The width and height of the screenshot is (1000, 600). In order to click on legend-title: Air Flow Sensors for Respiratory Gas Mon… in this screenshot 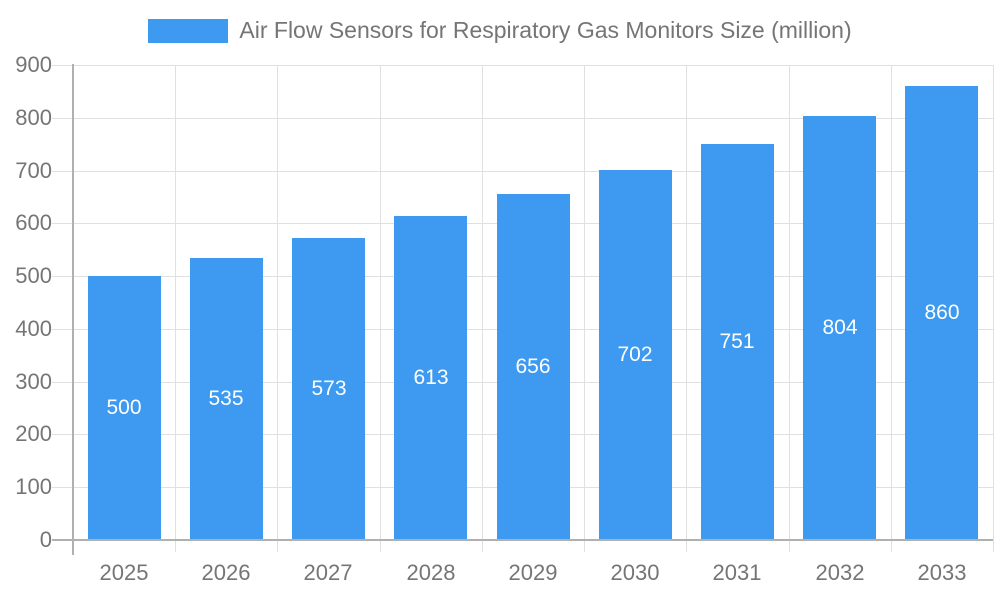, I will do `click(545, 30)`.